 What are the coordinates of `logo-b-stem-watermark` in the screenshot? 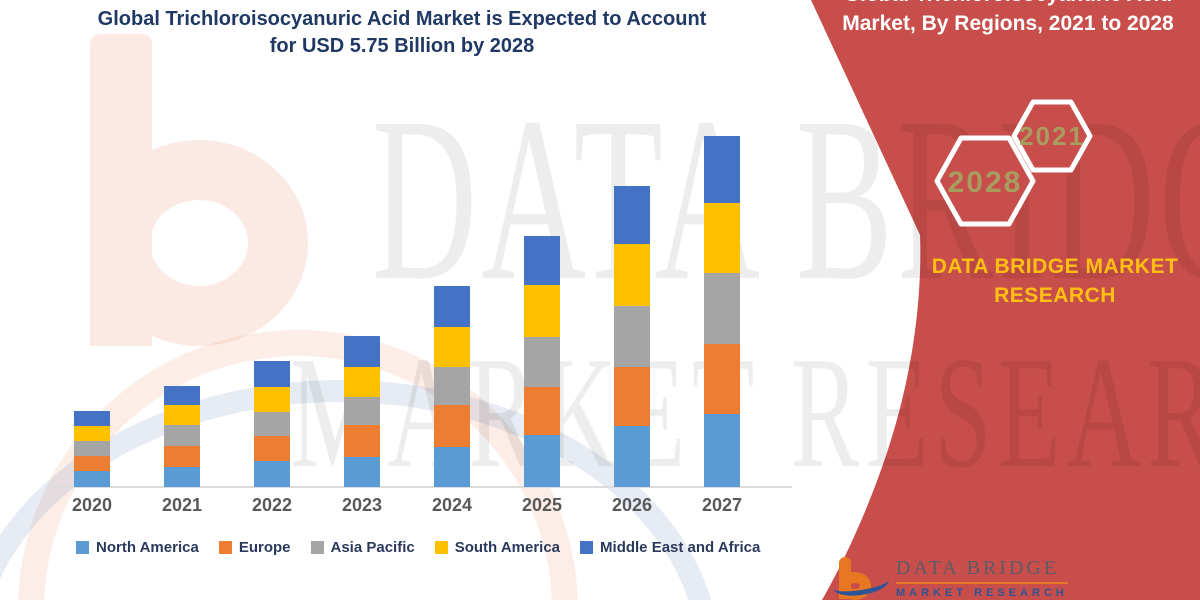 It's located at (121, 190).